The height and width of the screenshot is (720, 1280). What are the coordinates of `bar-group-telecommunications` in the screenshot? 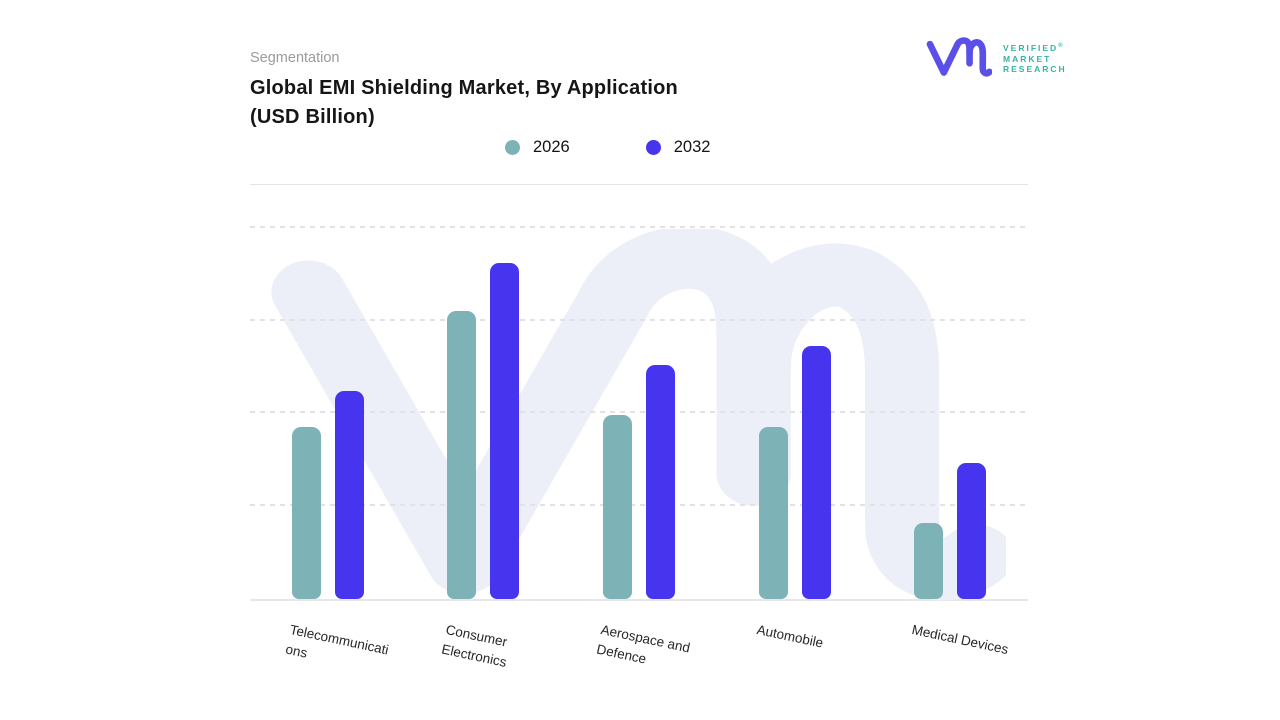 It's located at (328, 412).